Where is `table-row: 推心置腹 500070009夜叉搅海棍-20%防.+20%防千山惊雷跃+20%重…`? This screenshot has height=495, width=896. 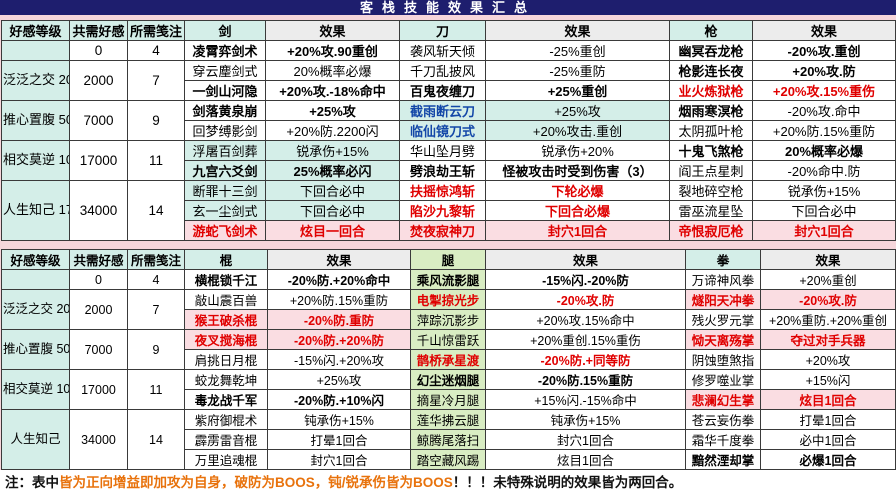
table-row: 推心置腹 500070009夜叉搅海棍-20%防.+20%防千山惊雷跃+20%重… is located at coordinates (448, 349).